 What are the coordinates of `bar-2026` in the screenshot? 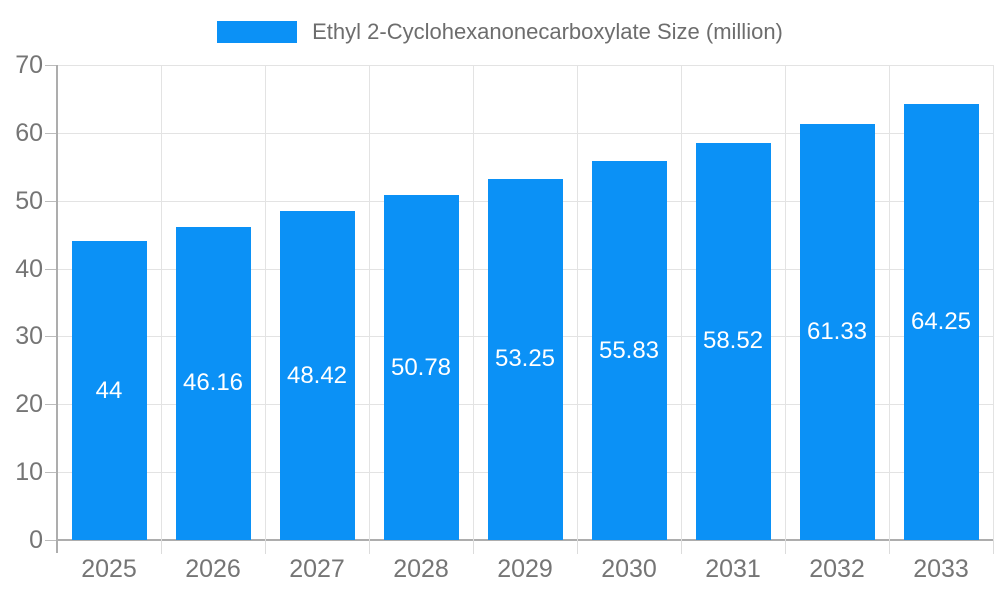 It's located at (213, 383).